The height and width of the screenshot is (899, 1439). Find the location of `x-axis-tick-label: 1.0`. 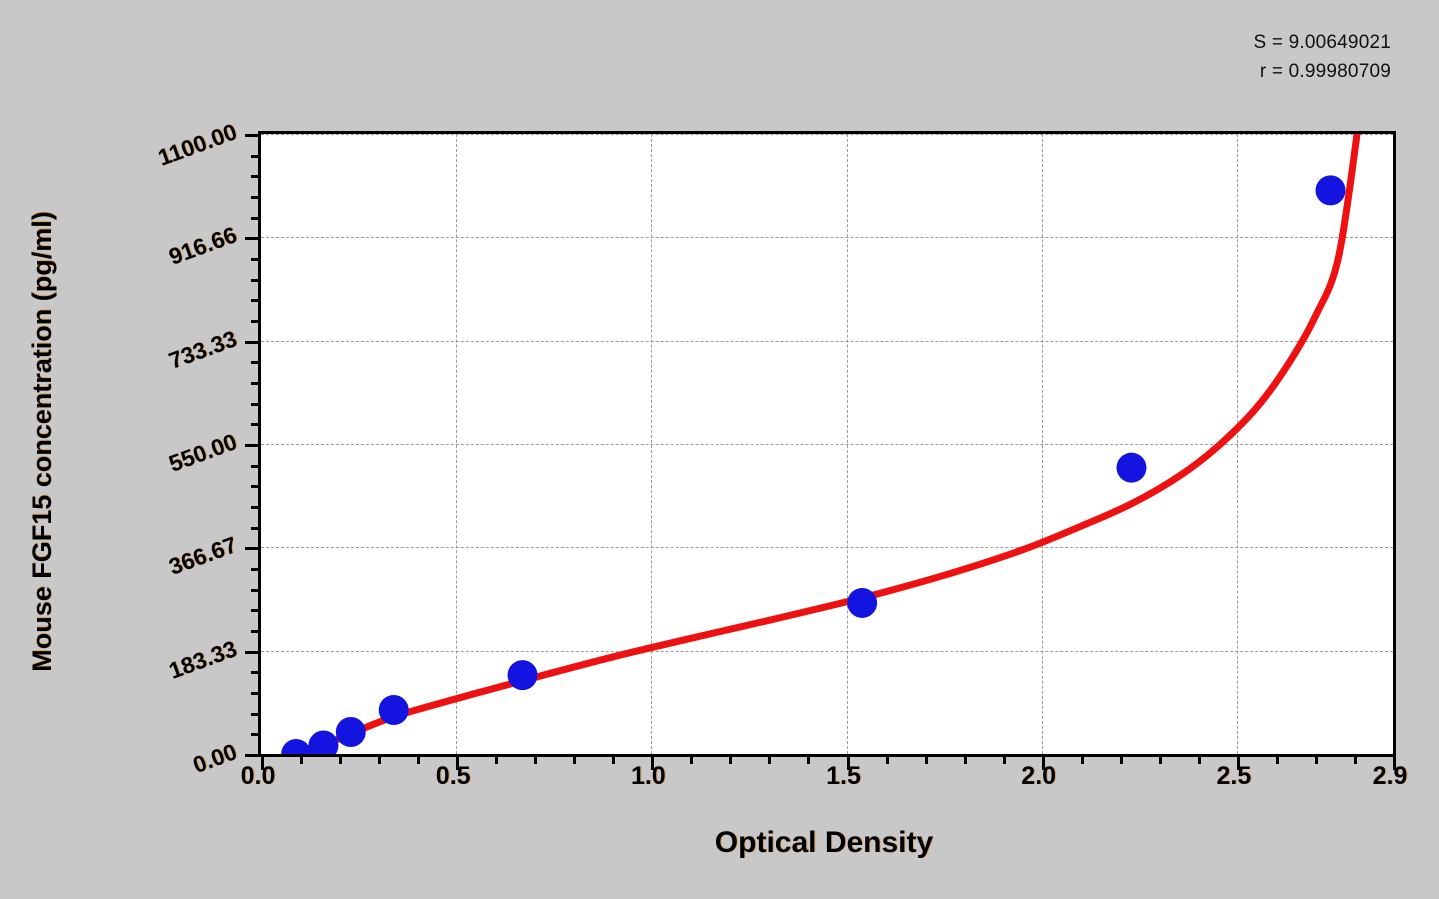

x-axis-tick-label: 1.0 is located at coordinates (648, 776).